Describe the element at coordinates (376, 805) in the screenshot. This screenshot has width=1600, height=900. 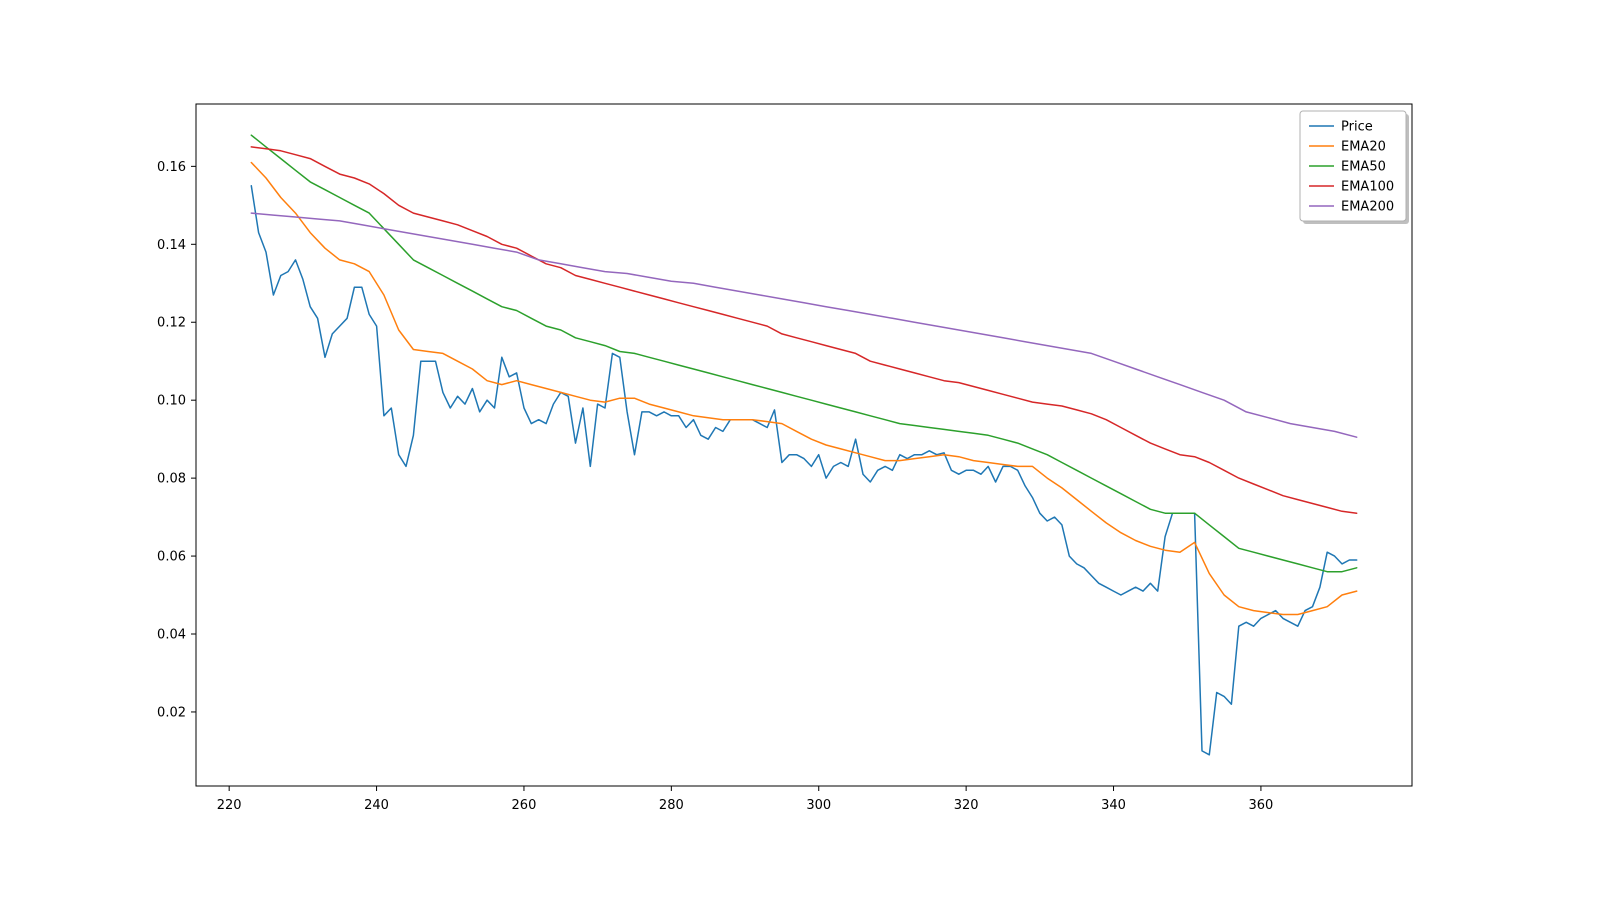
I see `x-tick-label: 240` at that location.